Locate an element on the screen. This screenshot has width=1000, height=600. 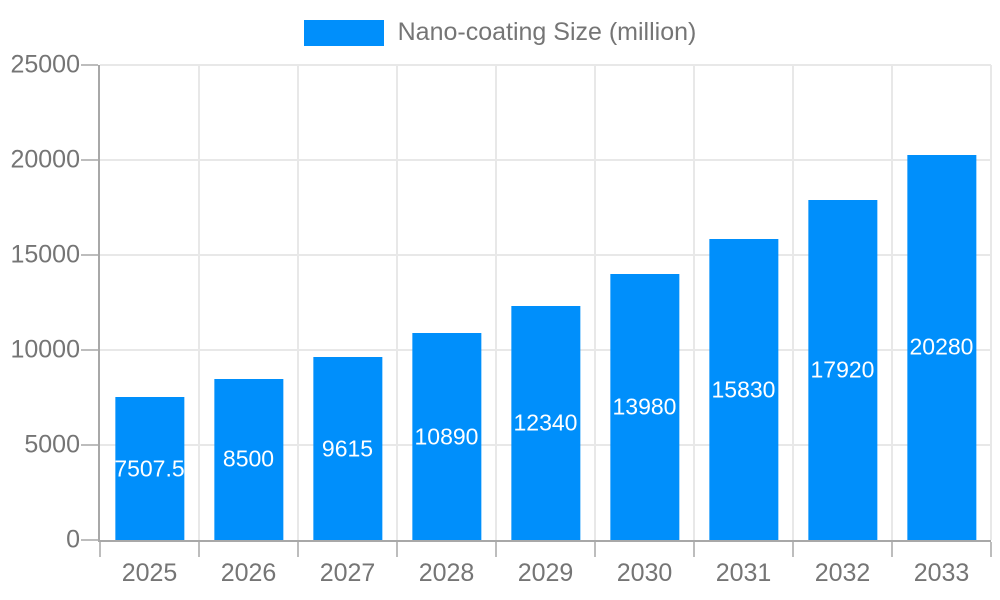
x-axis-label: 2028 is located at coordinates (446, 573).